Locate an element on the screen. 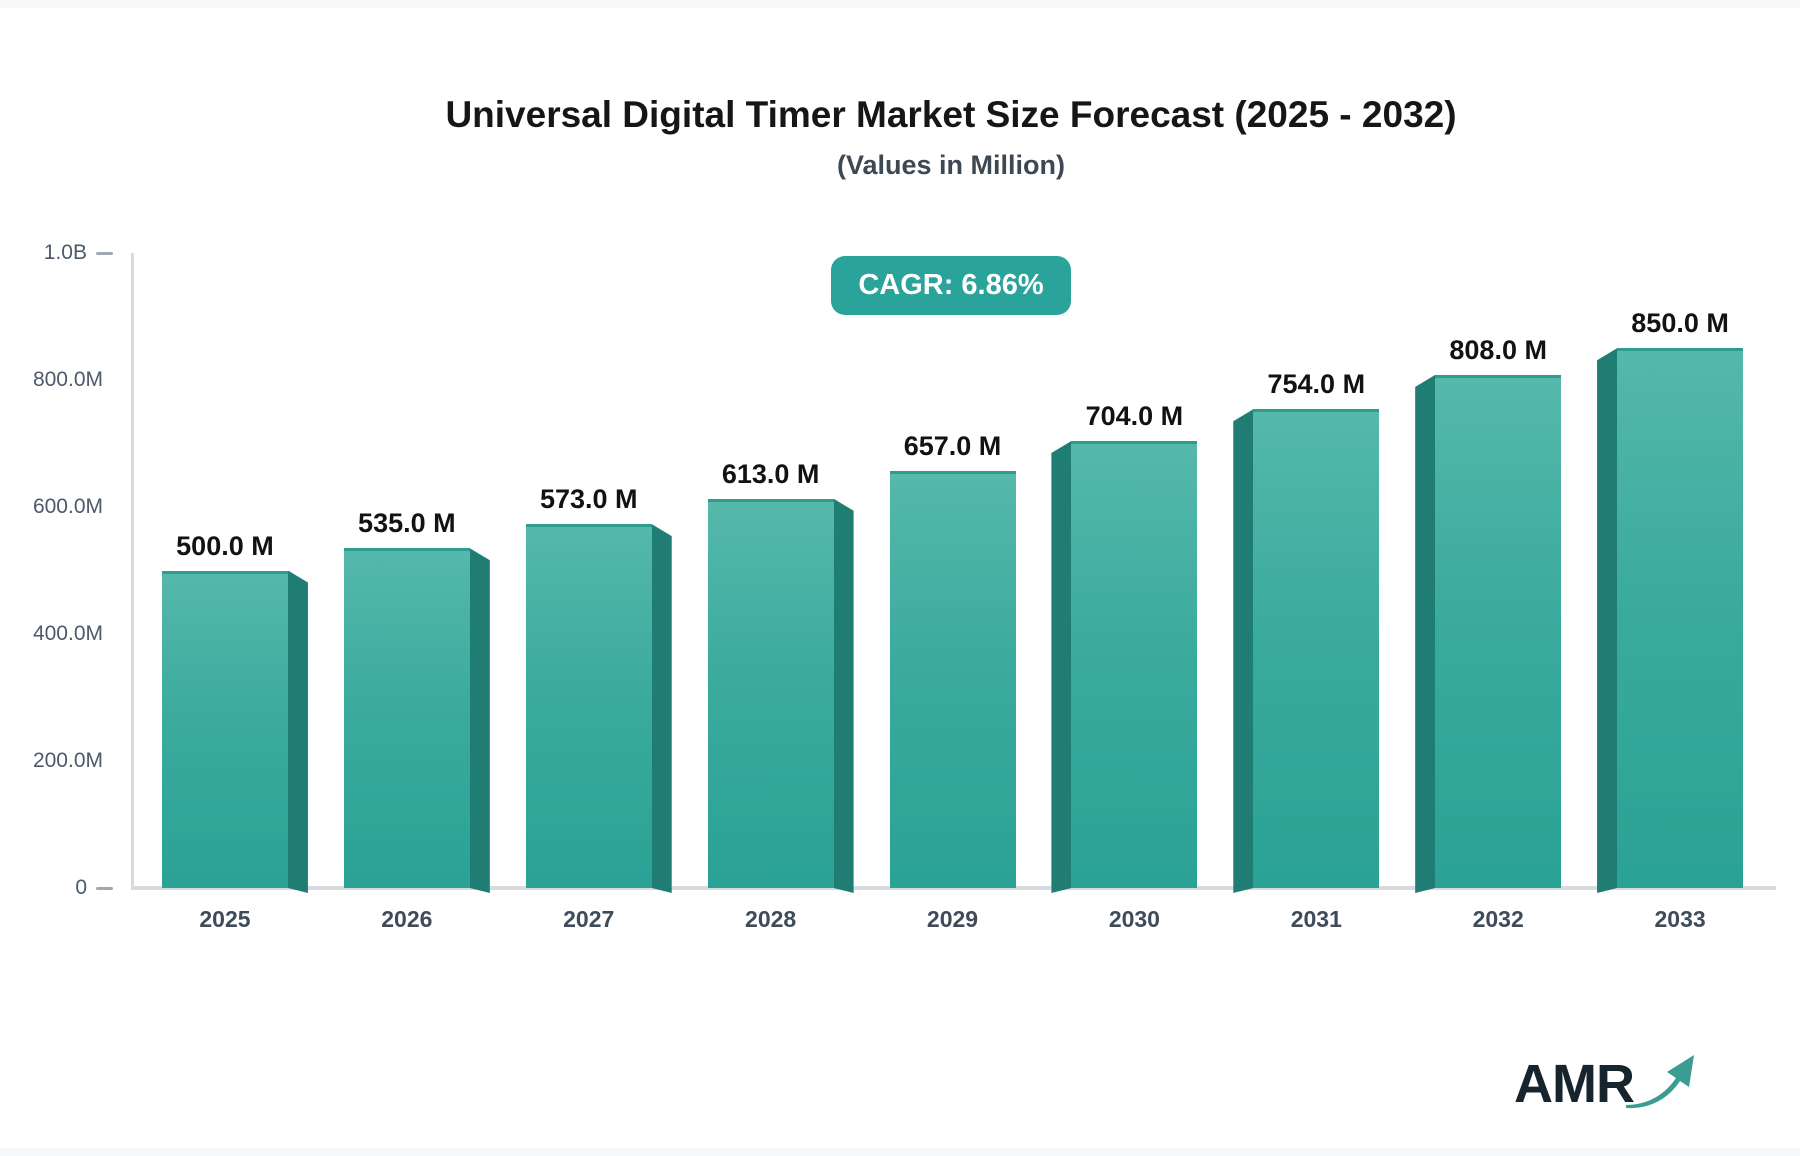  bar-value-label-2033: 850.0 M is located at coordinates (1680, 323).